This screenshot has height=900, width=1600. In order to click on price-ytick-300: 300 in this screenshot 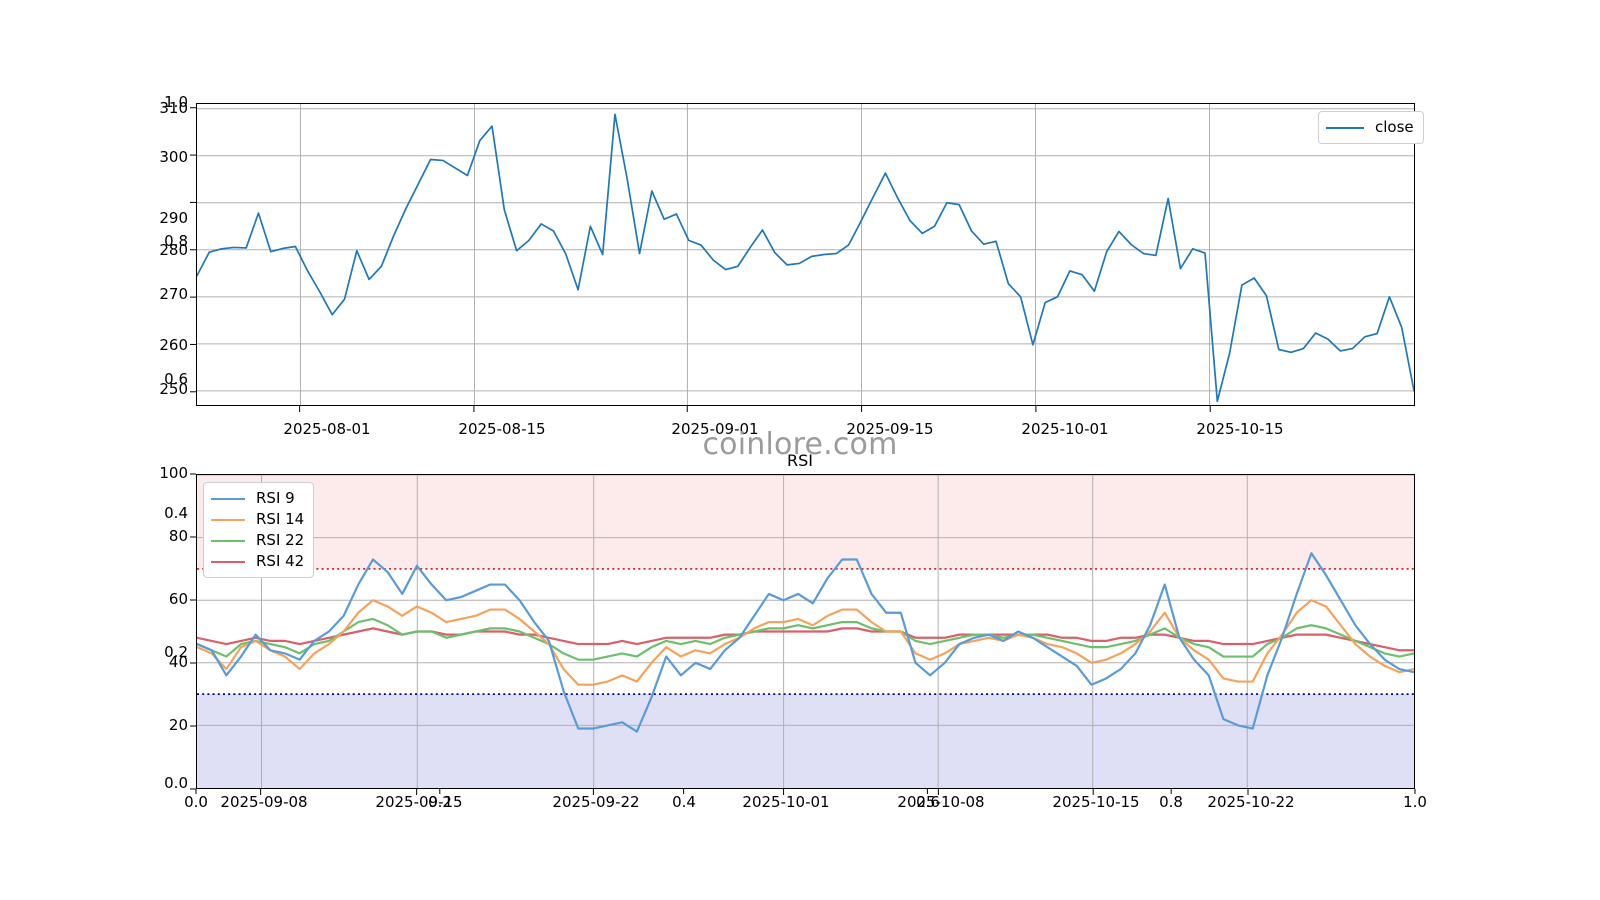, I will do `click(173, 157)`.